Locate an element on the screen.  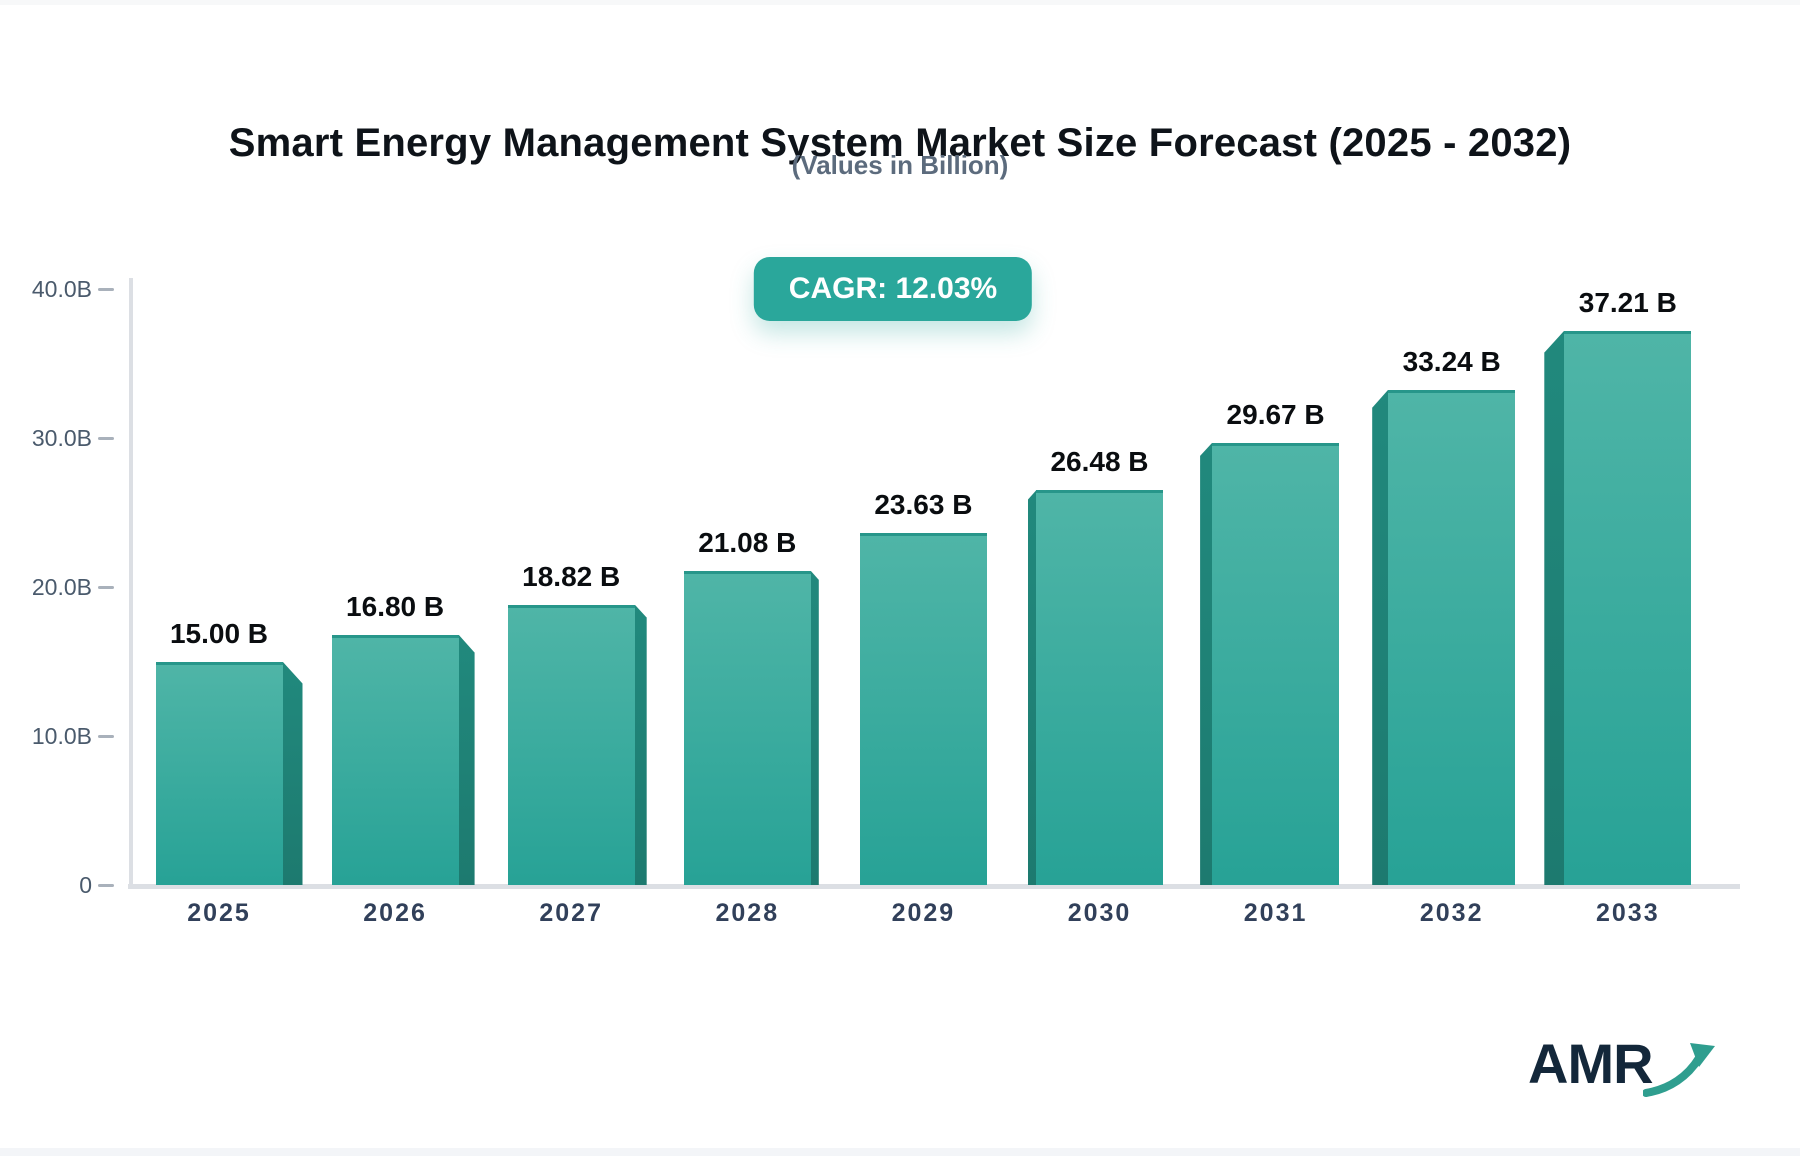
y-tick-label: 20.0B is located at coordinates (61, 587).